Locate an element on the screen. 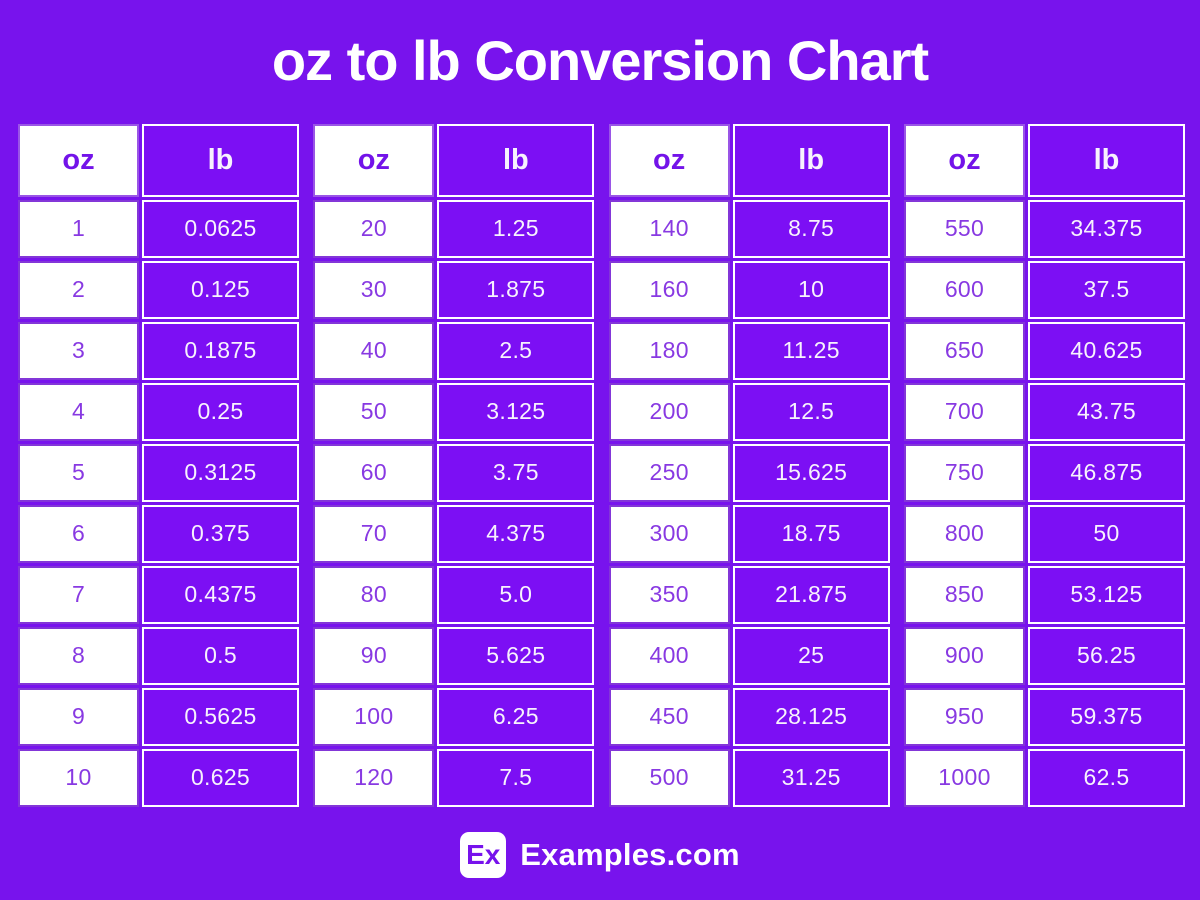 The image size is (1200, 900). oz-value-cell: 120 is located at coordinates (374, 777).